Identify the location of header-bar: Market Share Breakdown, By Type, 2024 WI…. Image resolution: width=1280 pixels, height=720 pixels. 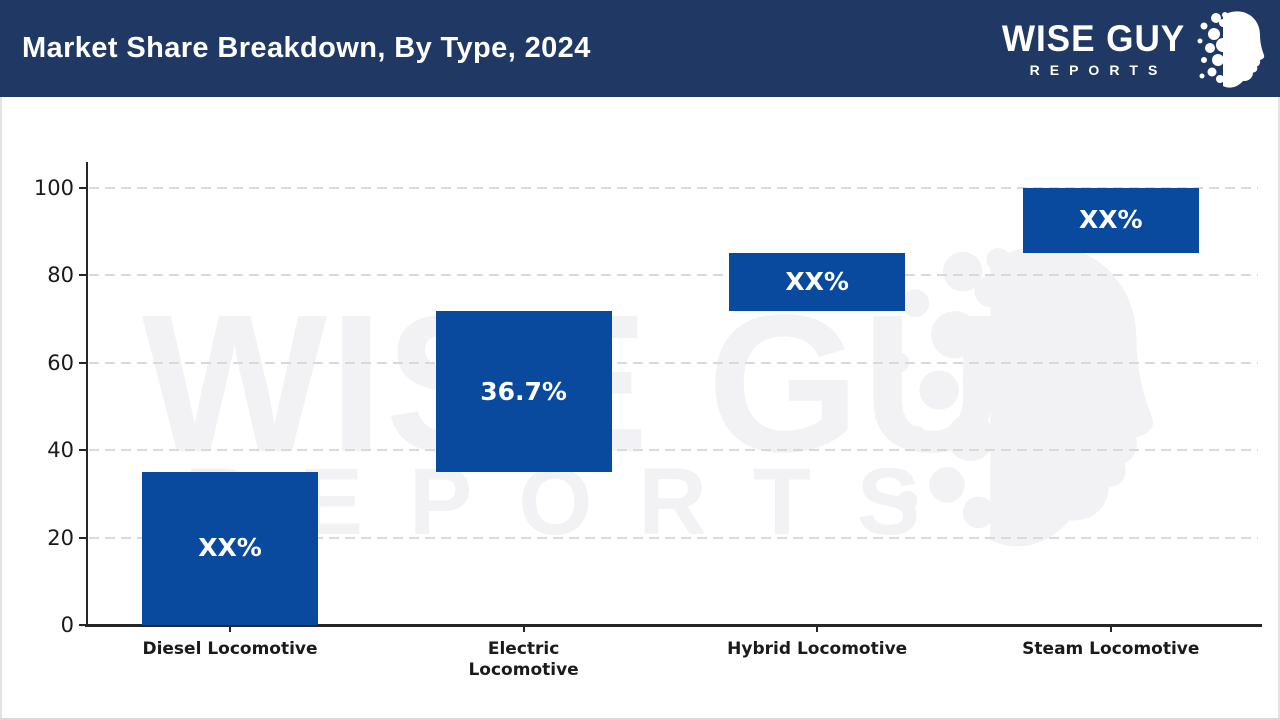
(640, 48).